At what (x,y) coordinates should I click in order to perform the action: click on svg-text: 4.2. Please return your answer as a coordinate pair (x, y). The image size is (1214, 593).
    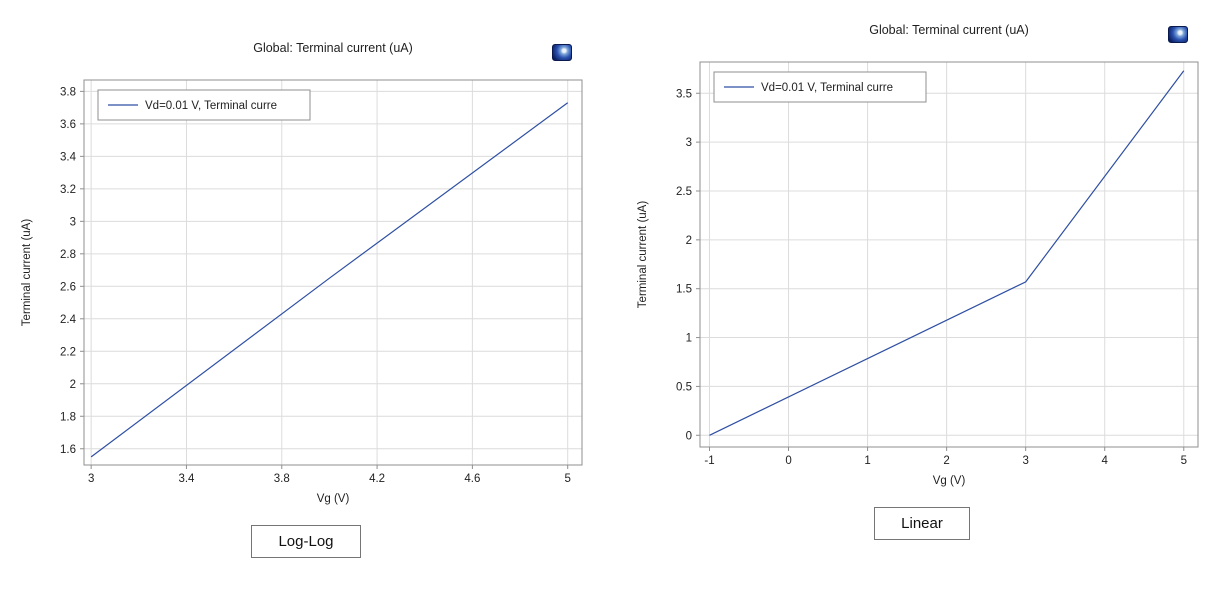
    Looking at the image, I should click on (377, 479).